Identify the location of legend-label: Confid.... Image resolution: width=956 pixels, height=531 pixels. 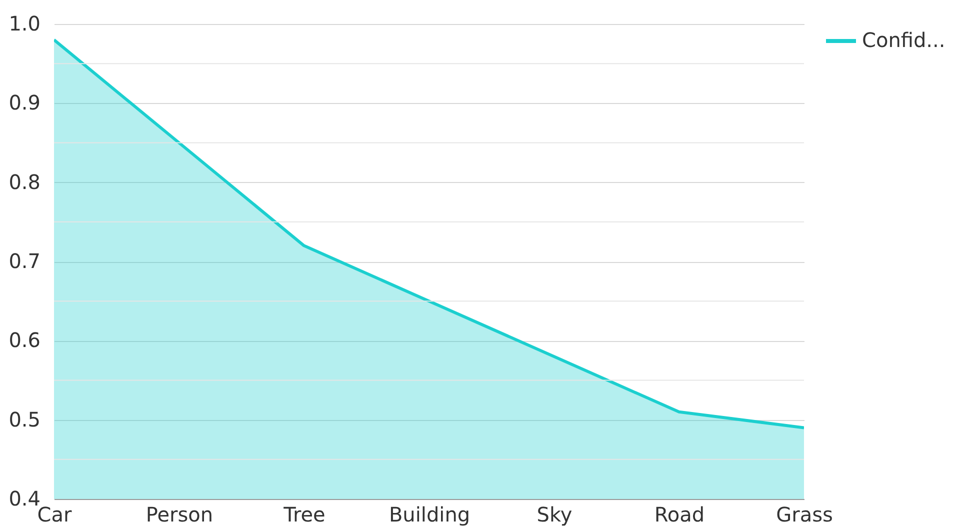
(904, 40).